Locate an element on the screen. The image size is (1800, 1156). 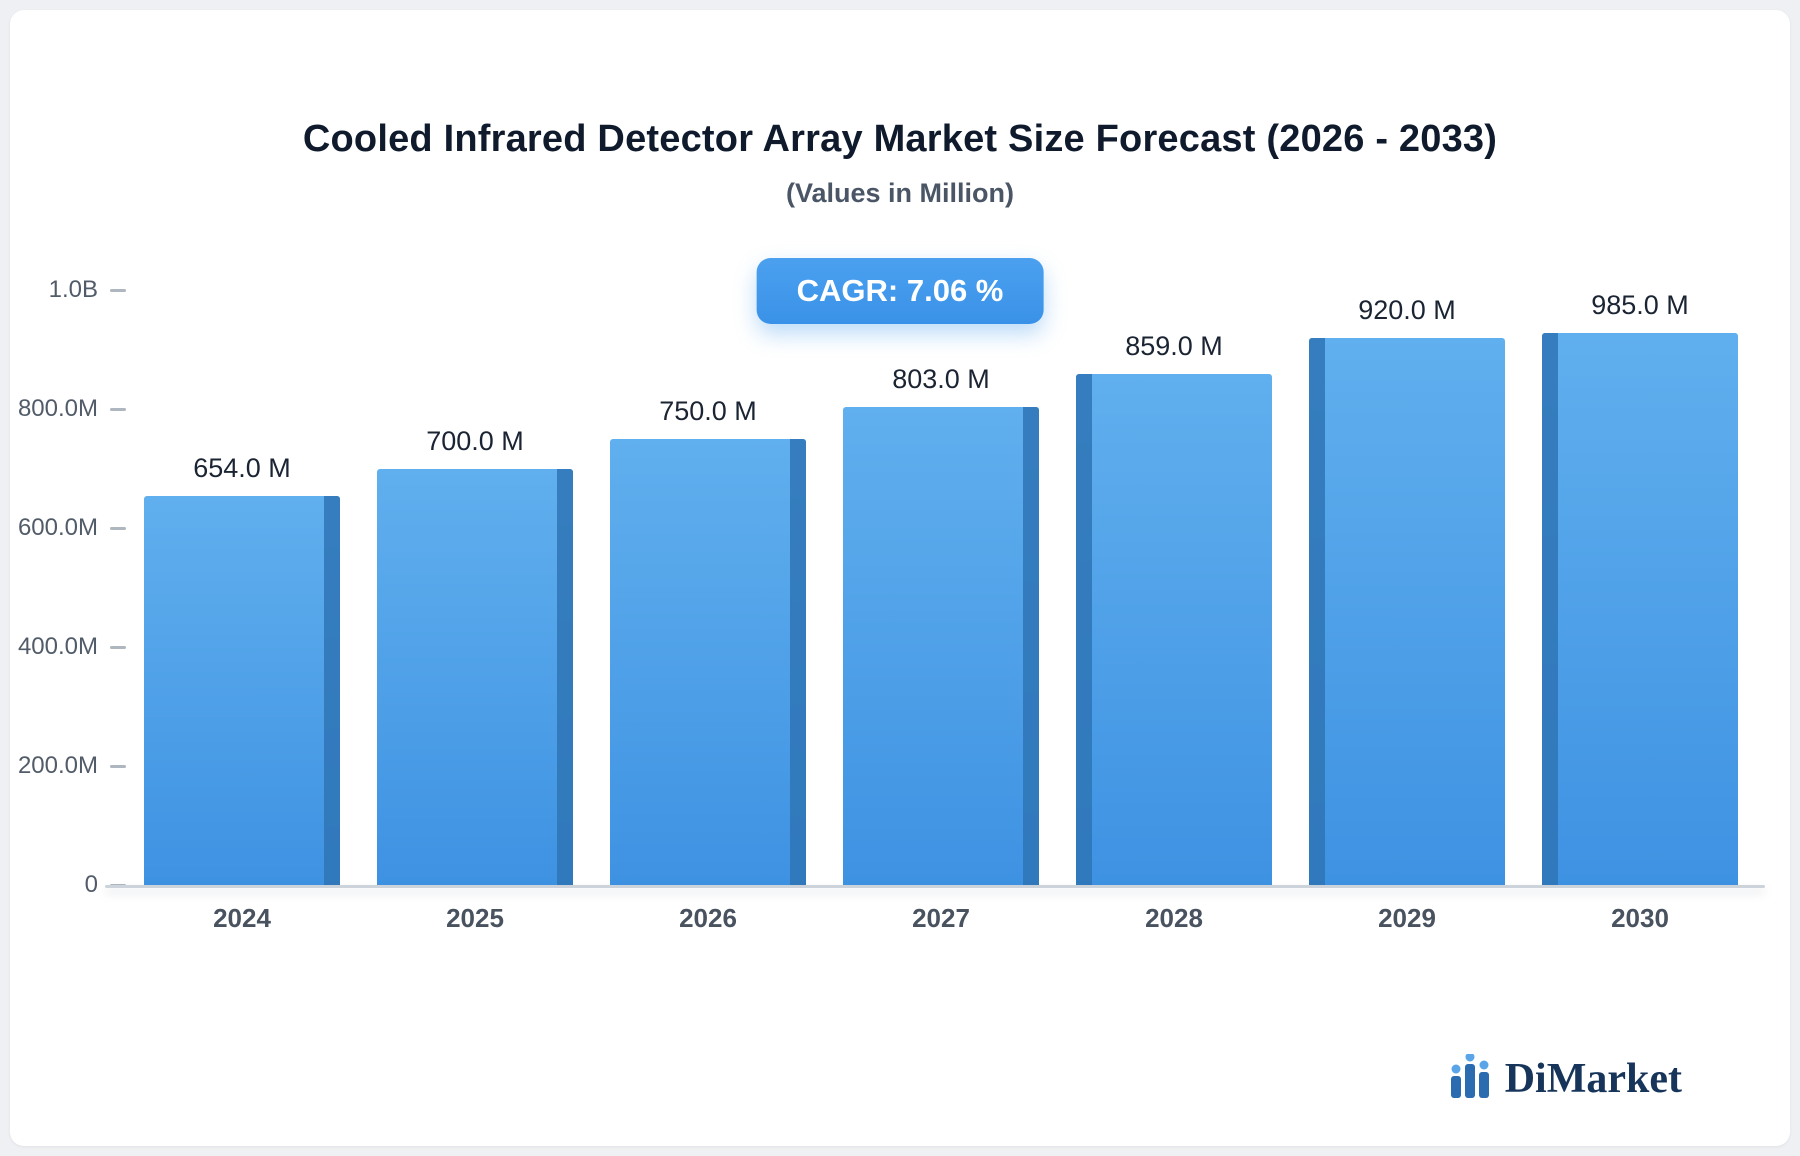
y-axis-tick-label: 400.0M is located at coordinates (57, 646).